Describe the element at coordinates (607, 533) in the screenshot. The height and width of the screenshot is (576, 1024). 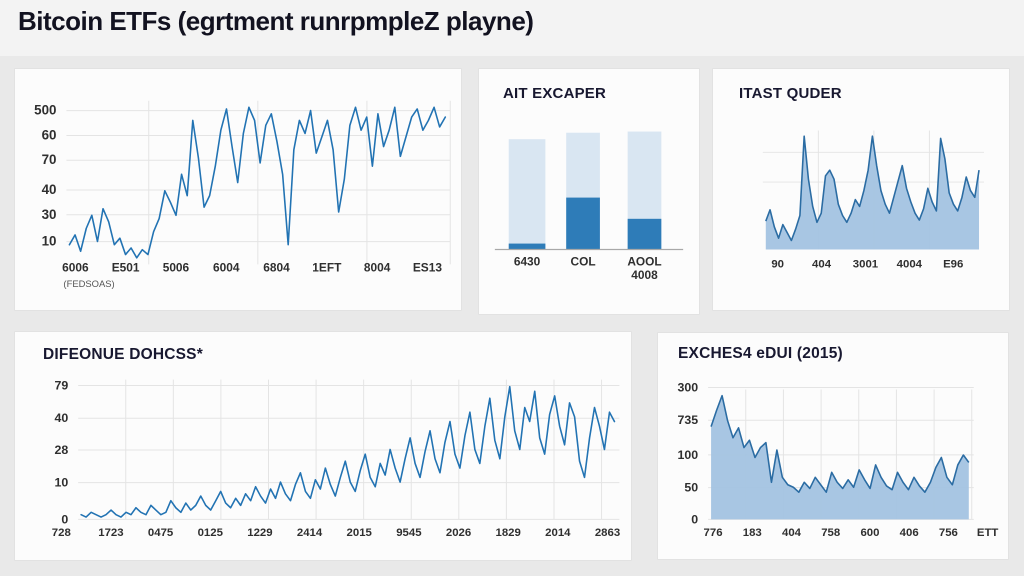
I see `x-tick-label: 2863` at that location.